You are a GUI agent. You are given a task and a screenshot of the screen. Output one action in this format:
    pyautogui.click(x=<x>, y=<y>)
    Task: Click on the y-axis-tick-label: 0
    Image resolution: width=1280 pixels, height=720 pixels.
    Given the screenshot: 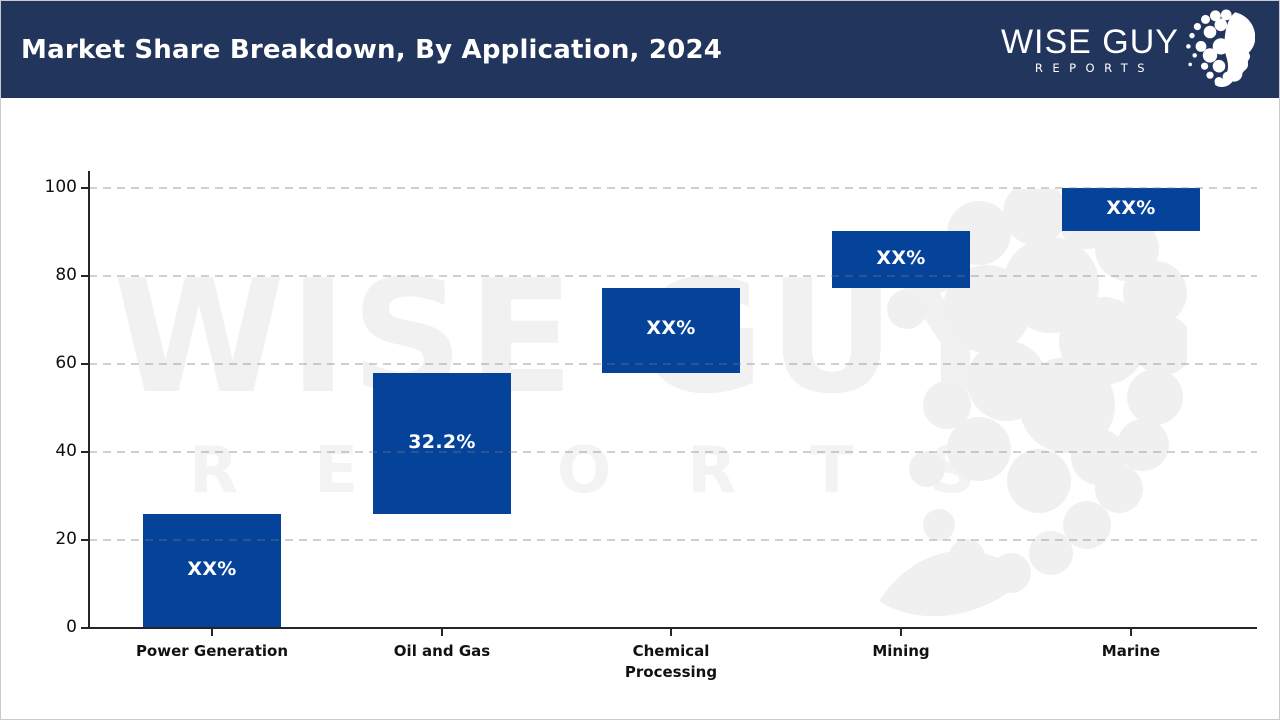 What is the action you would take?
    pyautogui.click(x=71, y=627)
    